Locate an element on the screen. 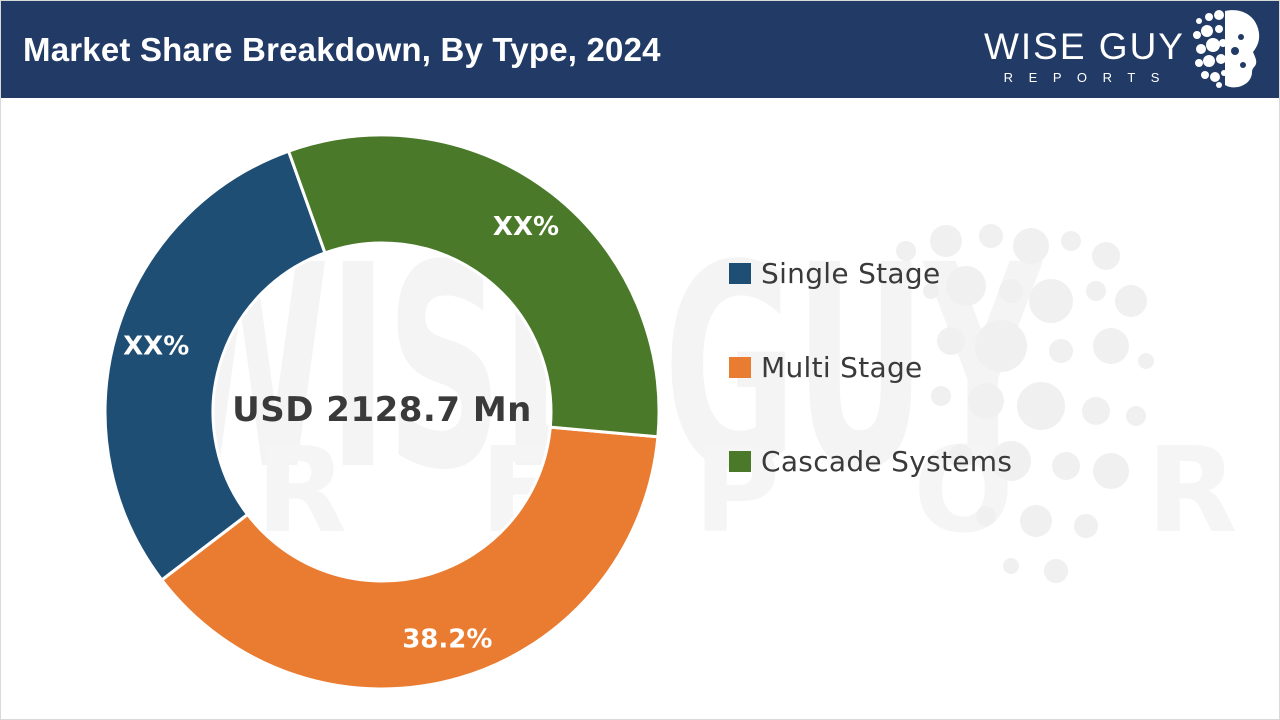 The width and height of the screenshot is (1280, 720). legend-label-single-stage: Single Stage is located at coordinates (851, 273).